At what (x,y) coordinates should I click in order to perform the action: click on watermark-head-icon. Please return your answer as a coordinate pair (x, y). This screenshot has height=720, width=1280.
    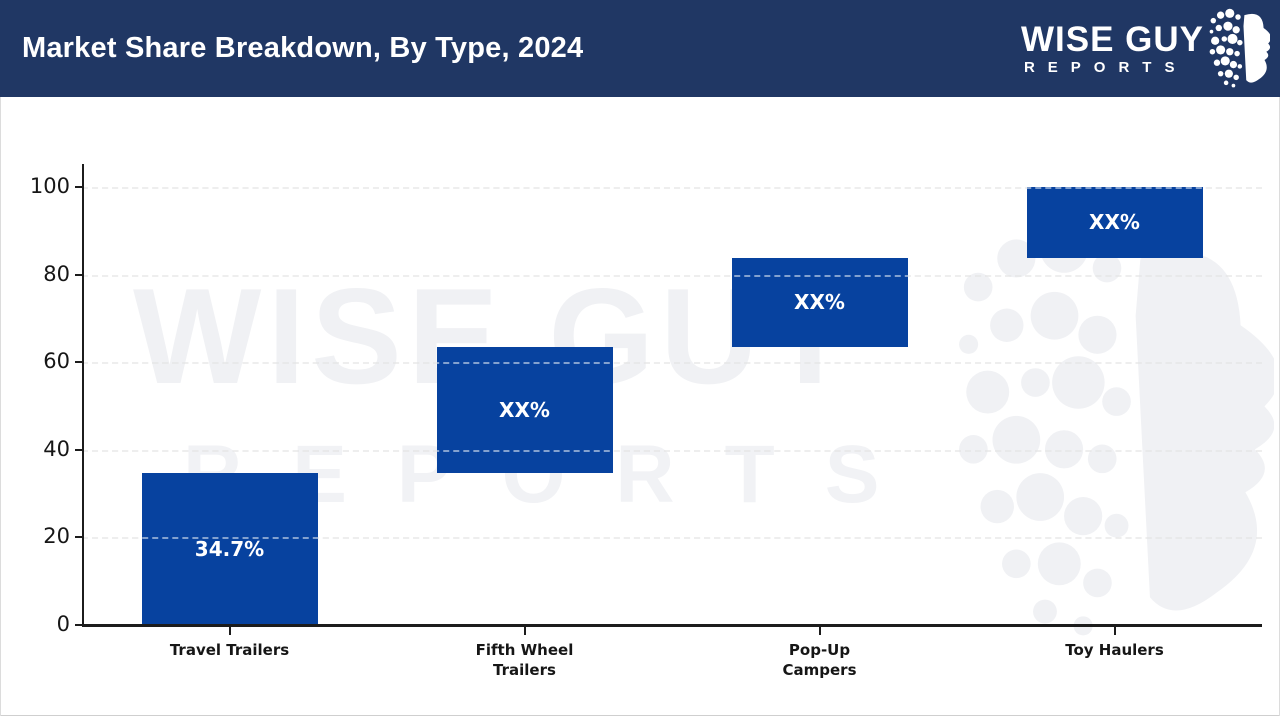
    Looking at the image, I should click on (1116, 430).